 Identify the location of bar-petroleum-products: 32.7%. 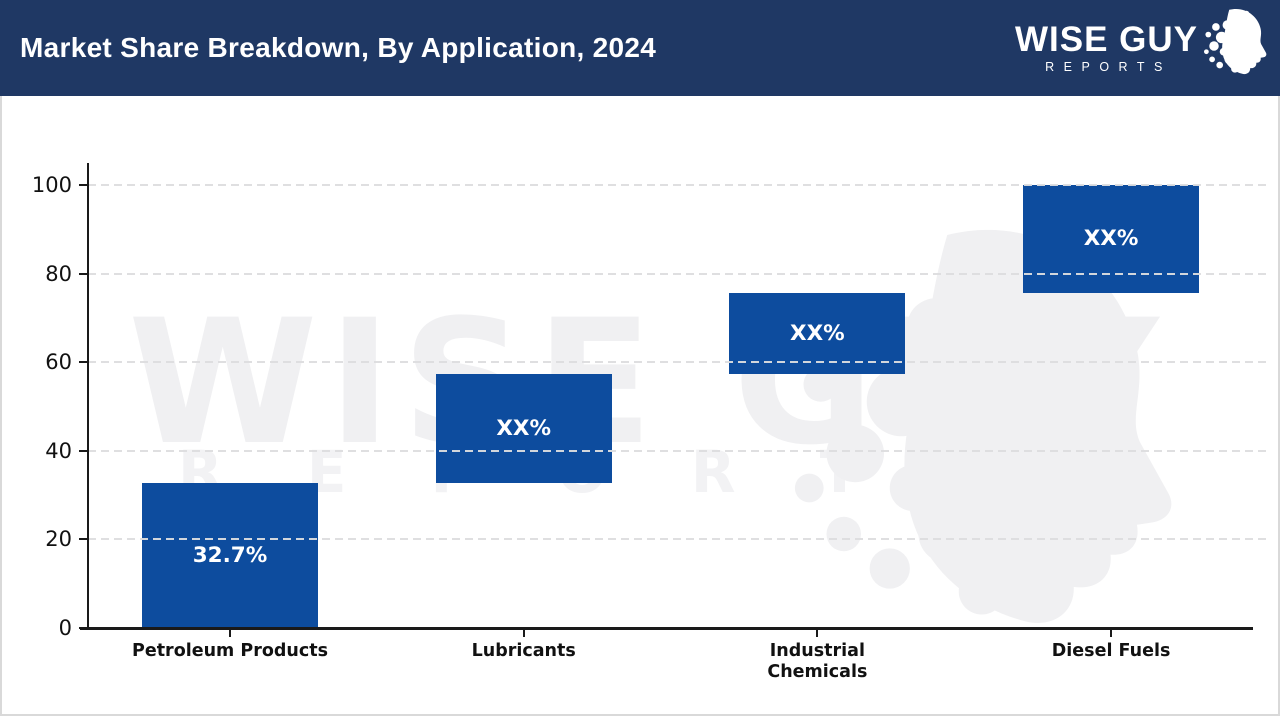
(230, 555).